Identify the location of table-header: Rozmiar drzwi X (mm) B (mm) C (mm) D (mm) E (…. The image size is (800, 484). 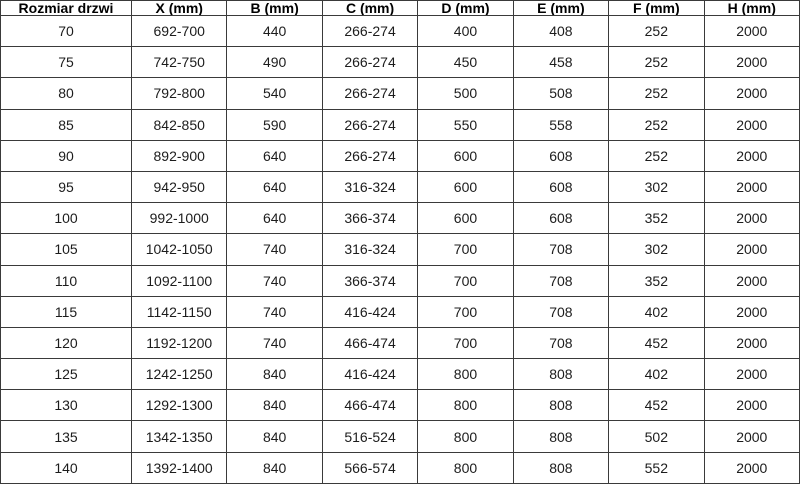
(400, 8).